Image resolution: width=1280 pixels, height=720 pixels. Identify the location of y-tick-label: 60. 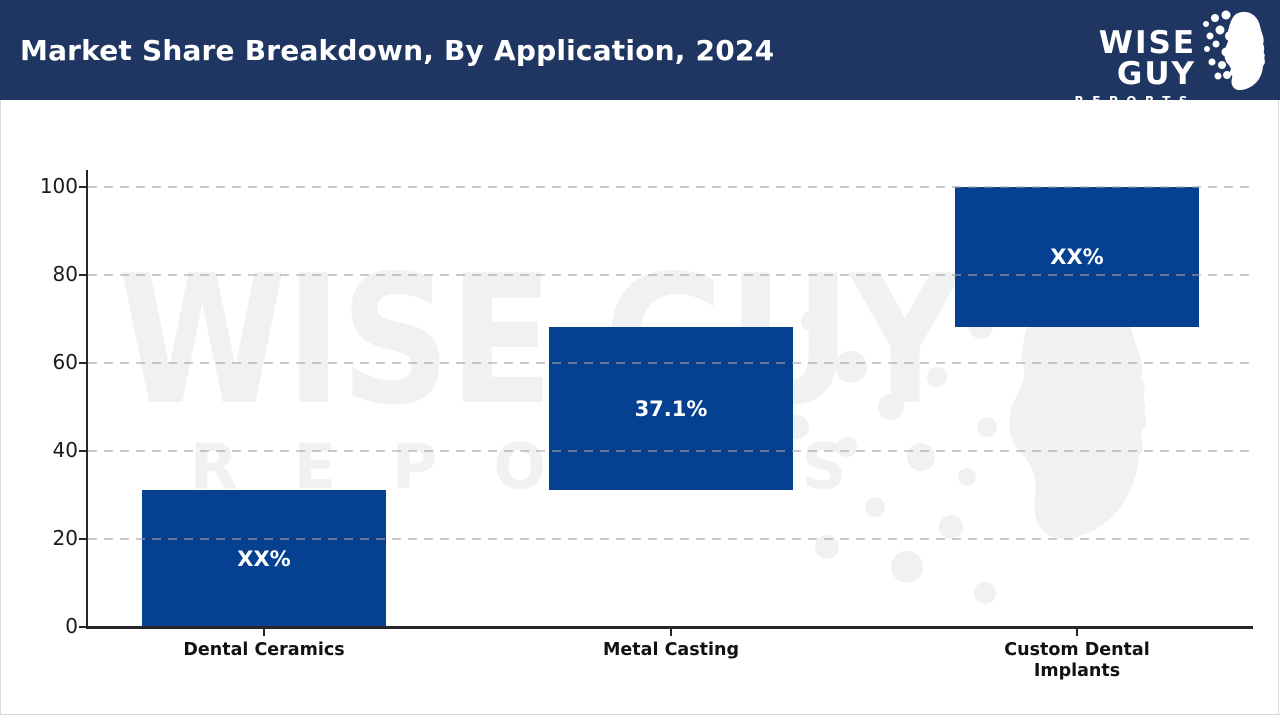
(65, 362).